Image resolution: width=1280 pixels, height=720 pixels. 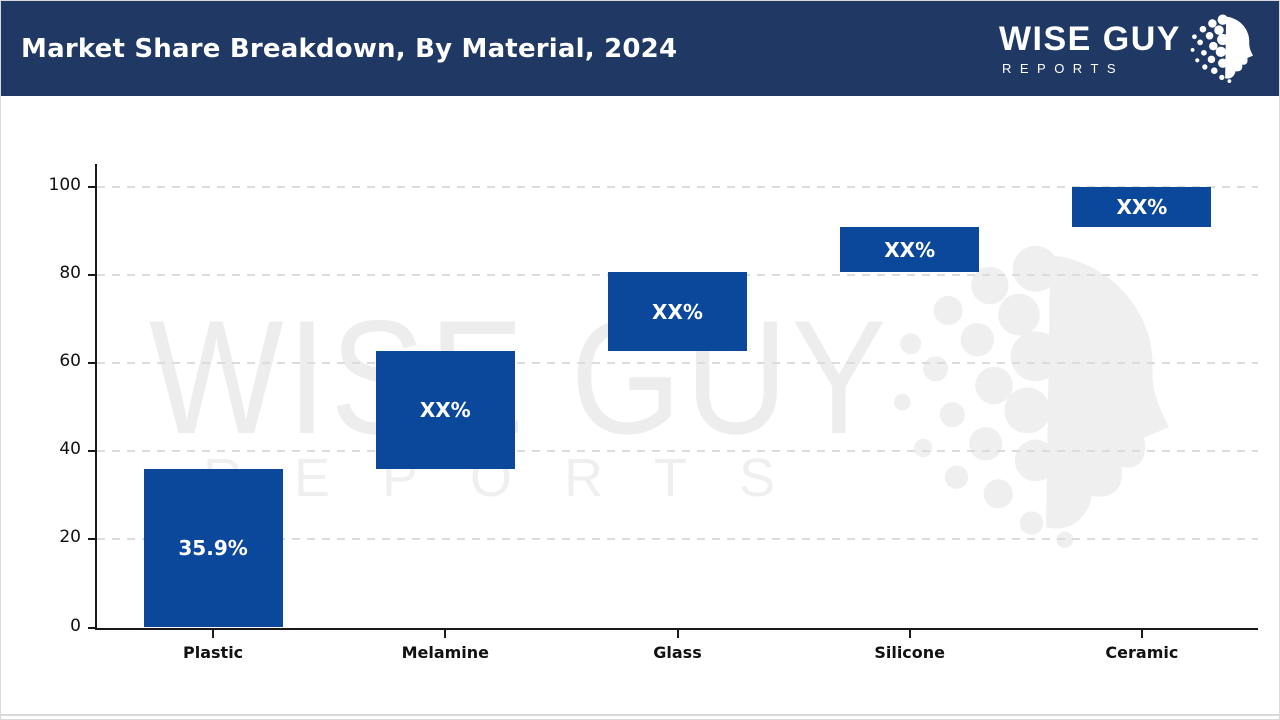 I want to click on bar-value-label: 35.9%, so click(x=213, y=548).